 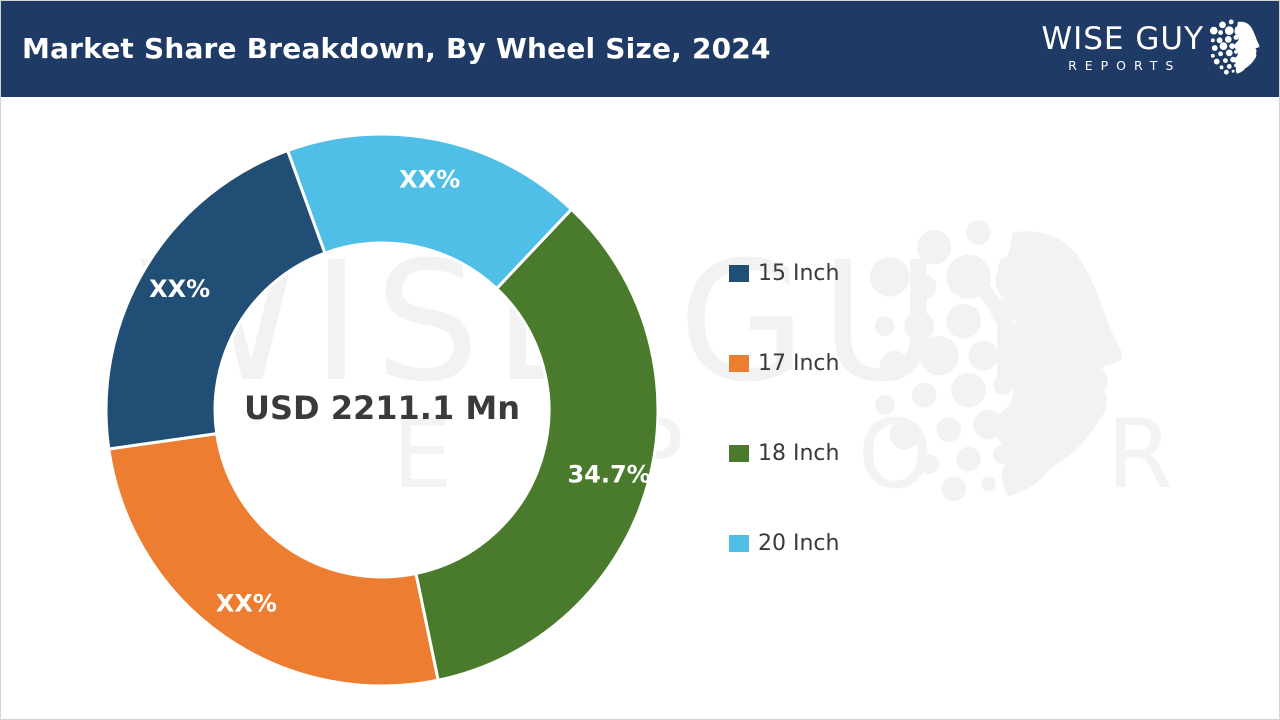 What do you see at coordinates (215, 300) in the screenshot?
I see `donut-segment-15-inch` at bounding box center [215, 300].